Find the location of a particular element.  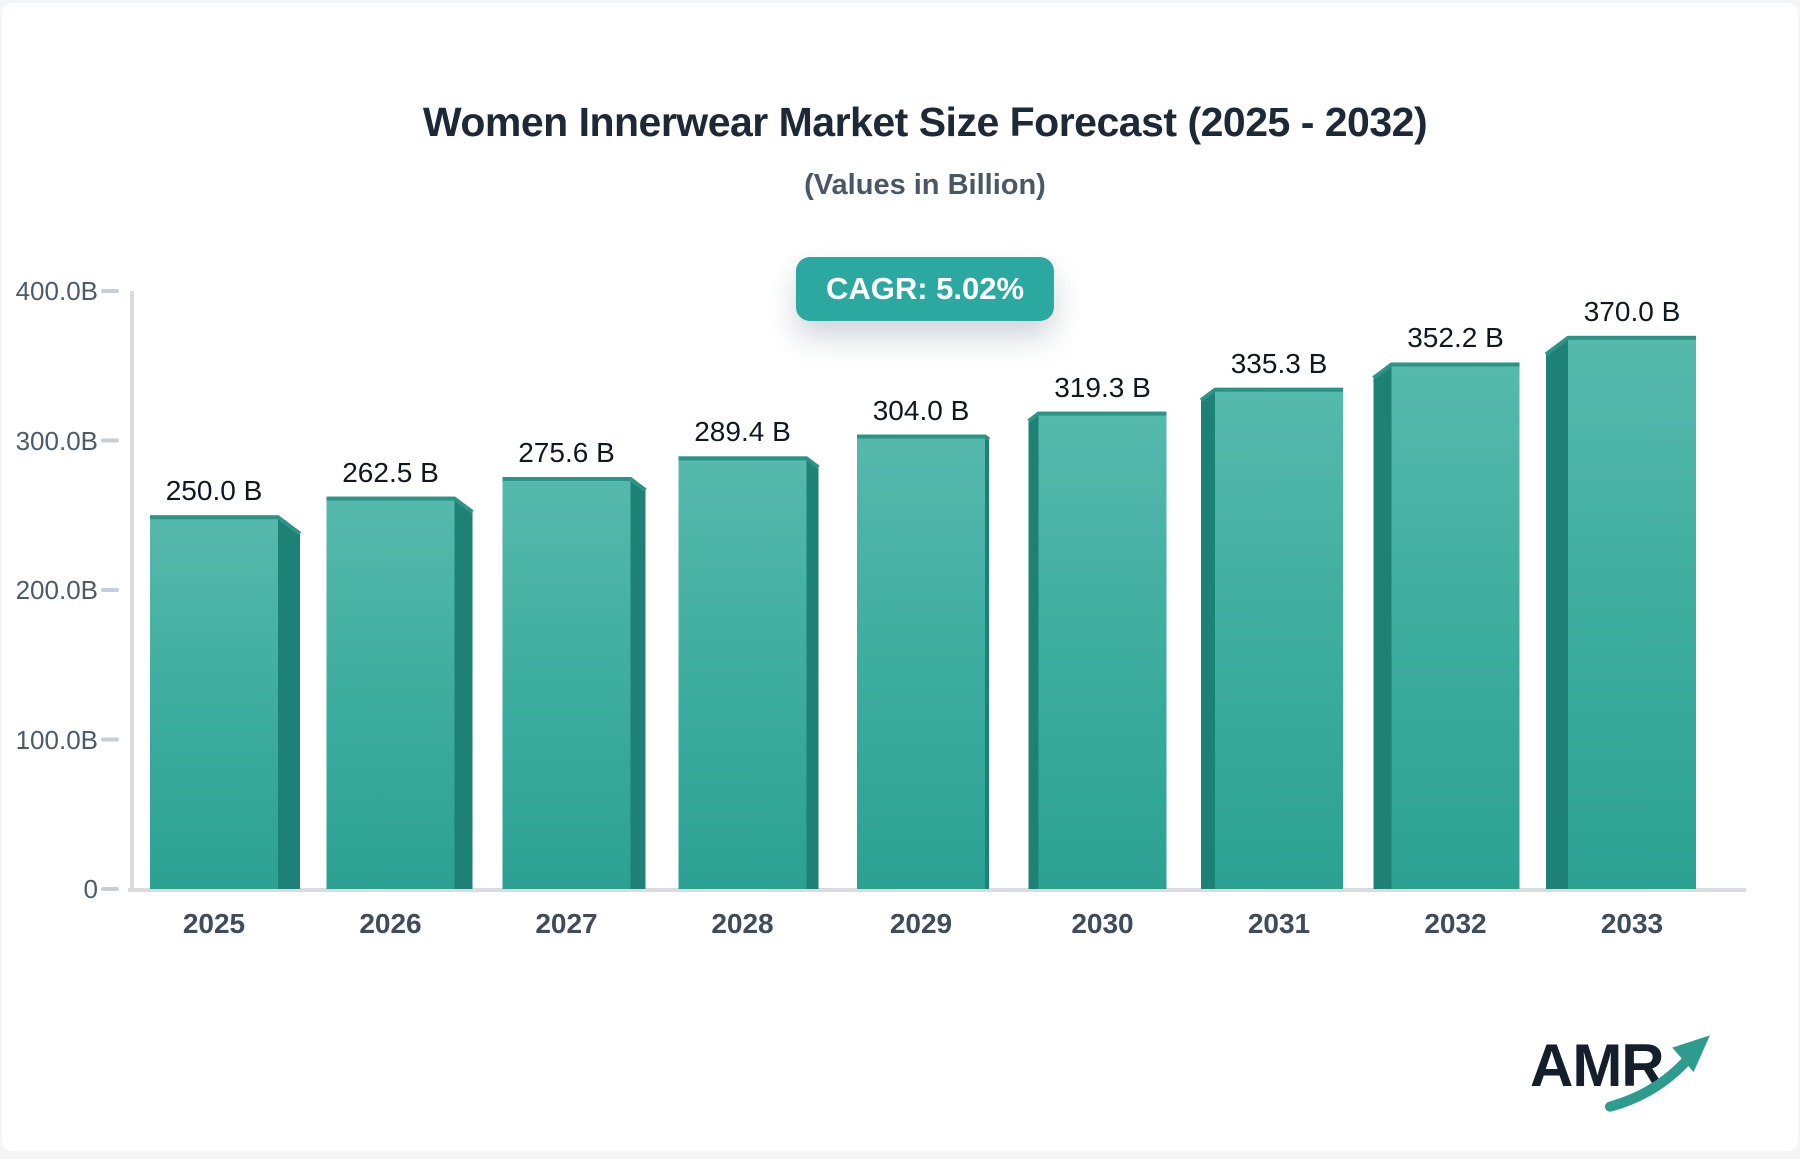

bar-side-2030 is located at coordinates (1034, 650).